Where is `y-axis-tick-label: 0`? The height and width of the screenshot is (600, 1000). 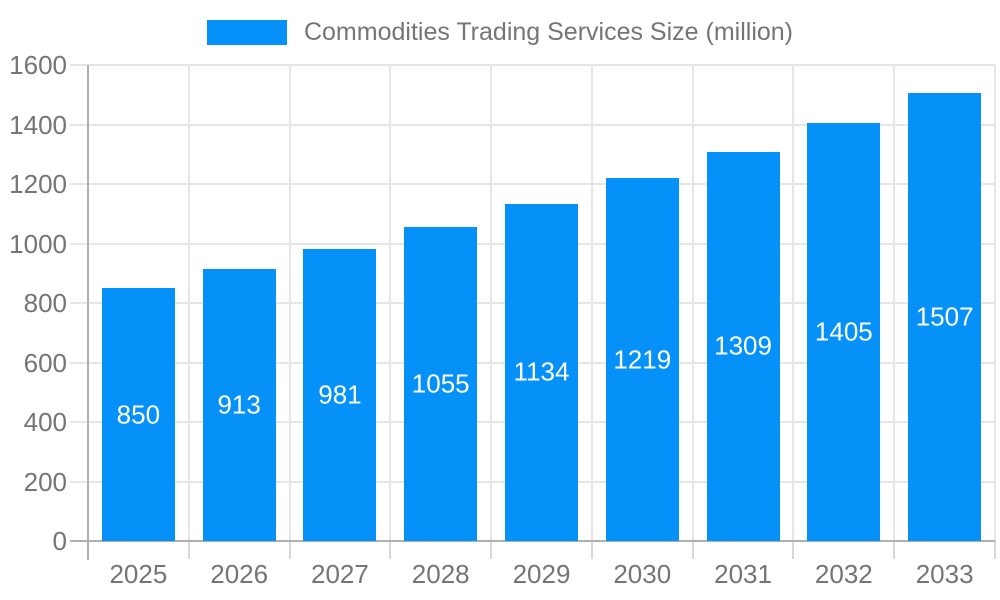 y-axis-tick-label: 0 is located at coordinates (59, 541).